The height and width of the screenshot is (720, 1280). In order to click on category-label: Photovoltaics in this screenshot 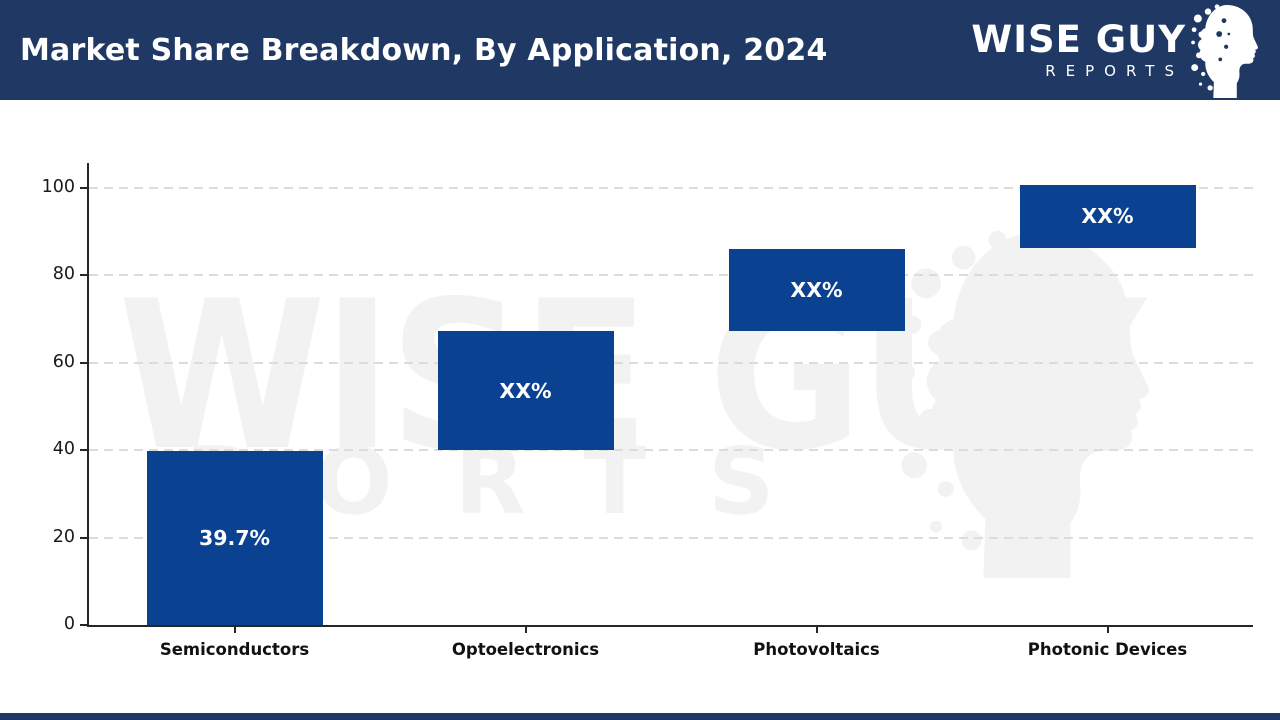, I will do `click(816, 649)`.